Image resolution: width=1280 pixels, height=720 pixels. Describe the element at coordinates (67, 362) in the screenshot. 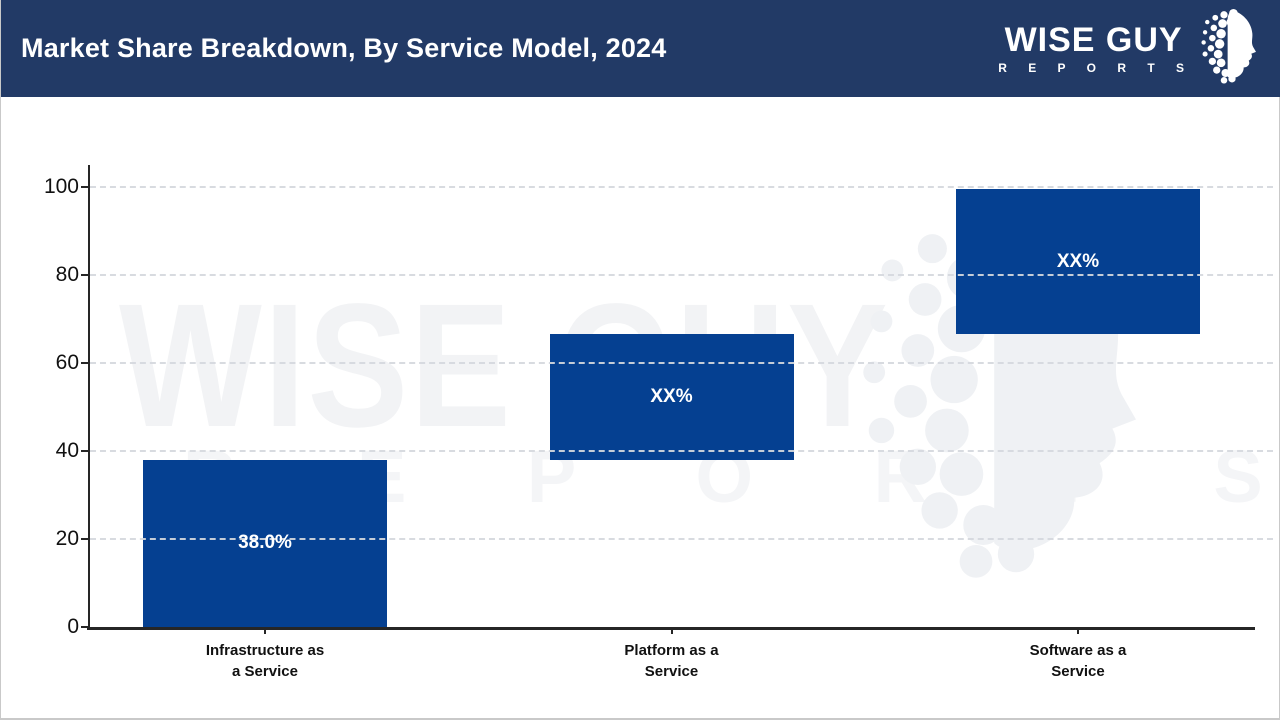

I see `y-tick-label: 60` at that location.